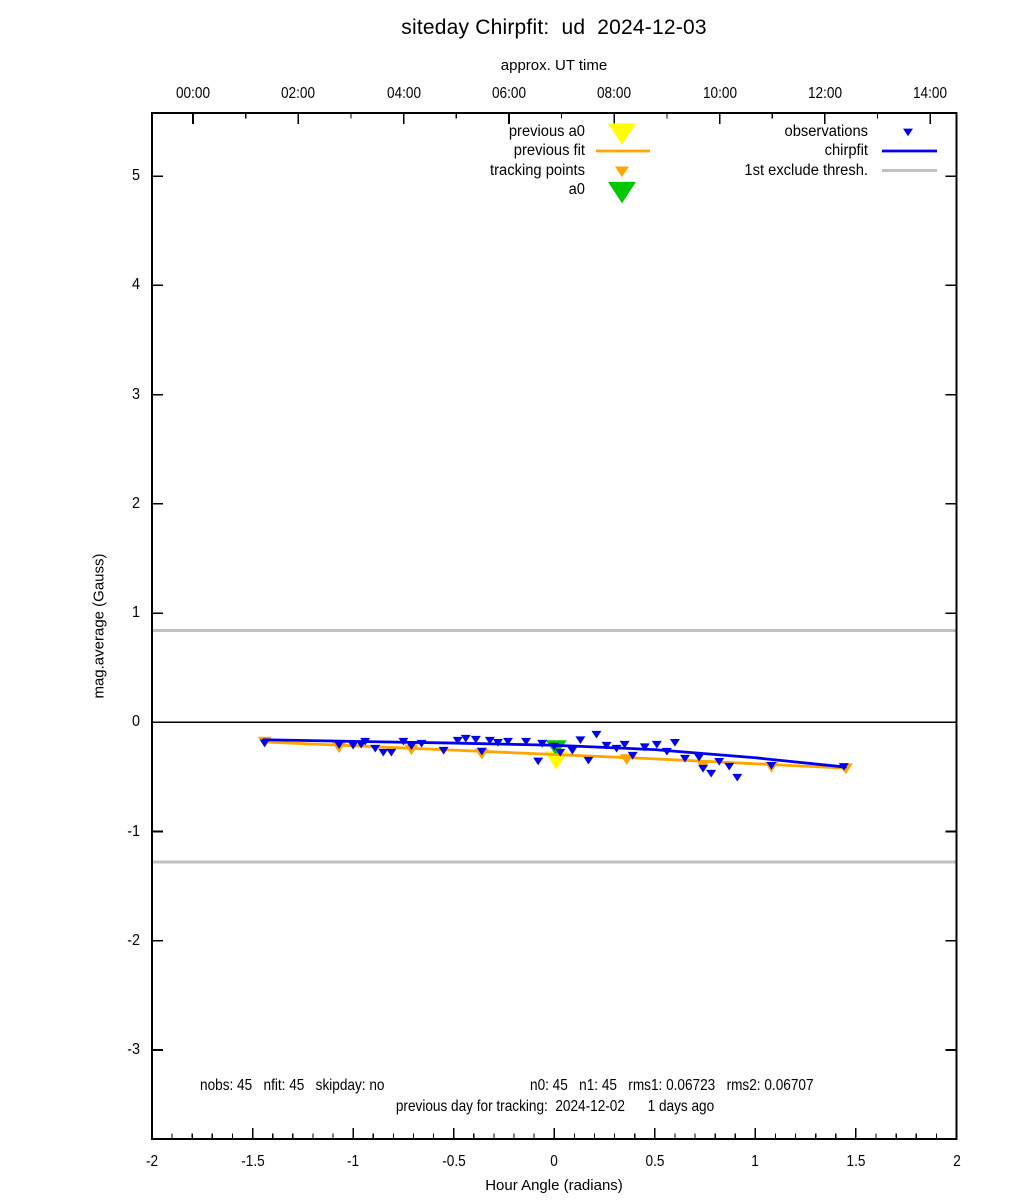  What do you see at coordinates (508, 93) in the screenshot?
I see `x2-tick-label: 06:00` at bounding box center [508, 93].